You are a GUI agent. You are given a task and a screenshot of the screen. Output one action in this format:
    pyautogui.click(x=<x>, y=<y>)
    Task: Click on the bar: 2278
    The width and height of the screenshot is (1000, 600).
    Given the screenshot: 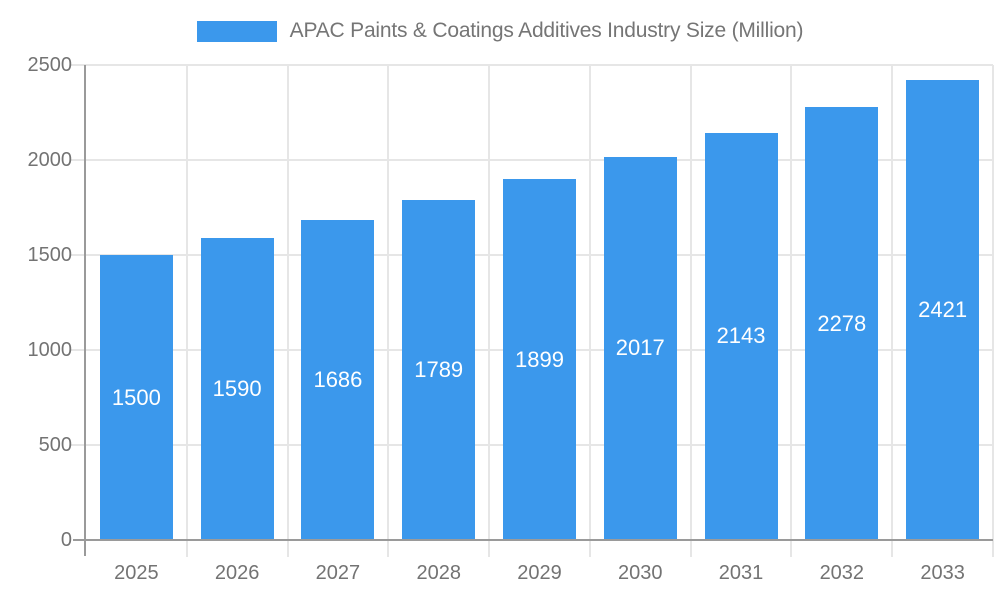 What is the action you would take?
    pyautogui.click(x=842, y=323)
    